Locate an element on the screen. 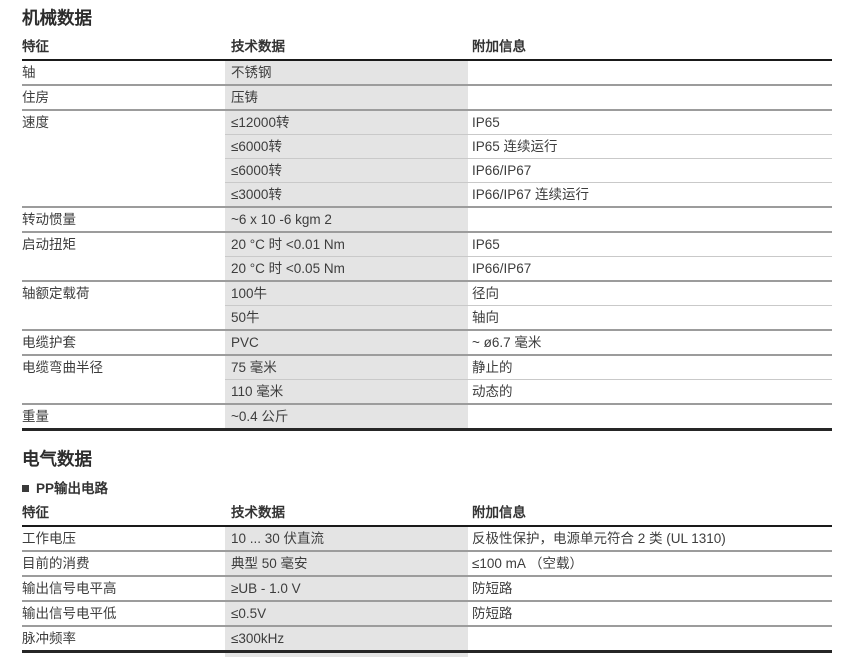 This screenshot has width=848, height=658. tech-cell: 110 毫米 is located at coordinates (346, 391).